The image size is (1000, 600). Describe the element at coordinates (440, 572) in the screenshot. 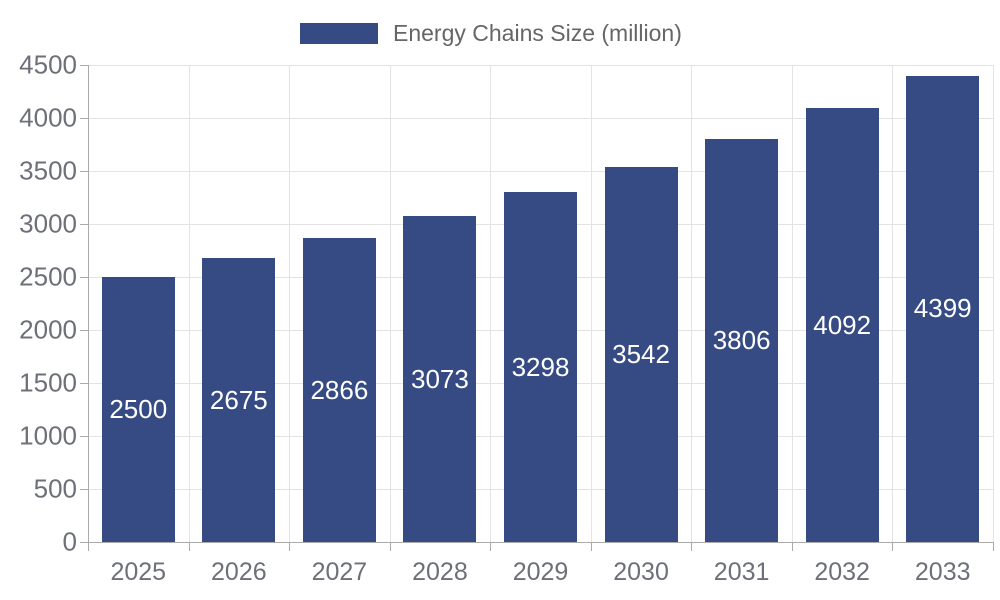

I see `x-tick-label: 2028` at that location.